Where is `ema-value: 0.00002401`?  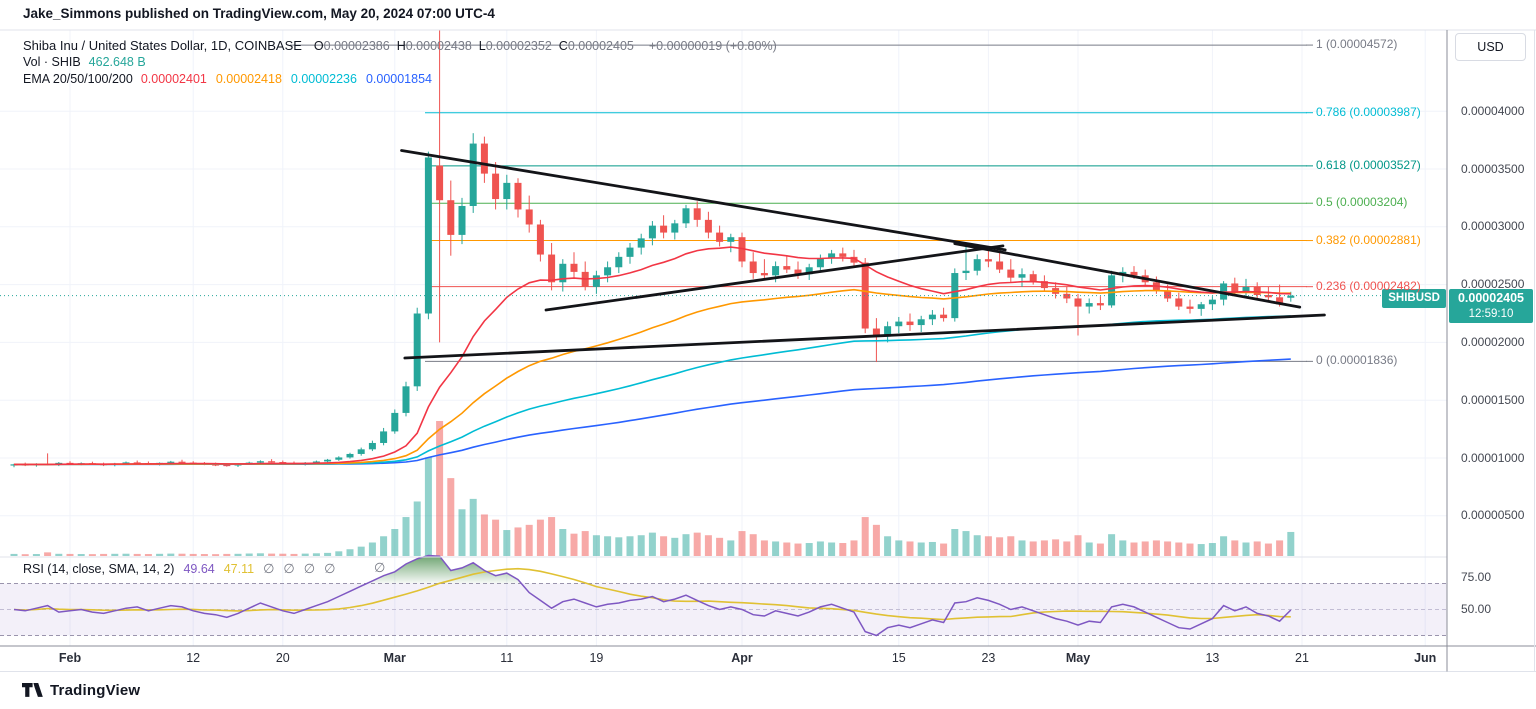
ema-value: 0.00002401 is located at coordinates (173, 79).